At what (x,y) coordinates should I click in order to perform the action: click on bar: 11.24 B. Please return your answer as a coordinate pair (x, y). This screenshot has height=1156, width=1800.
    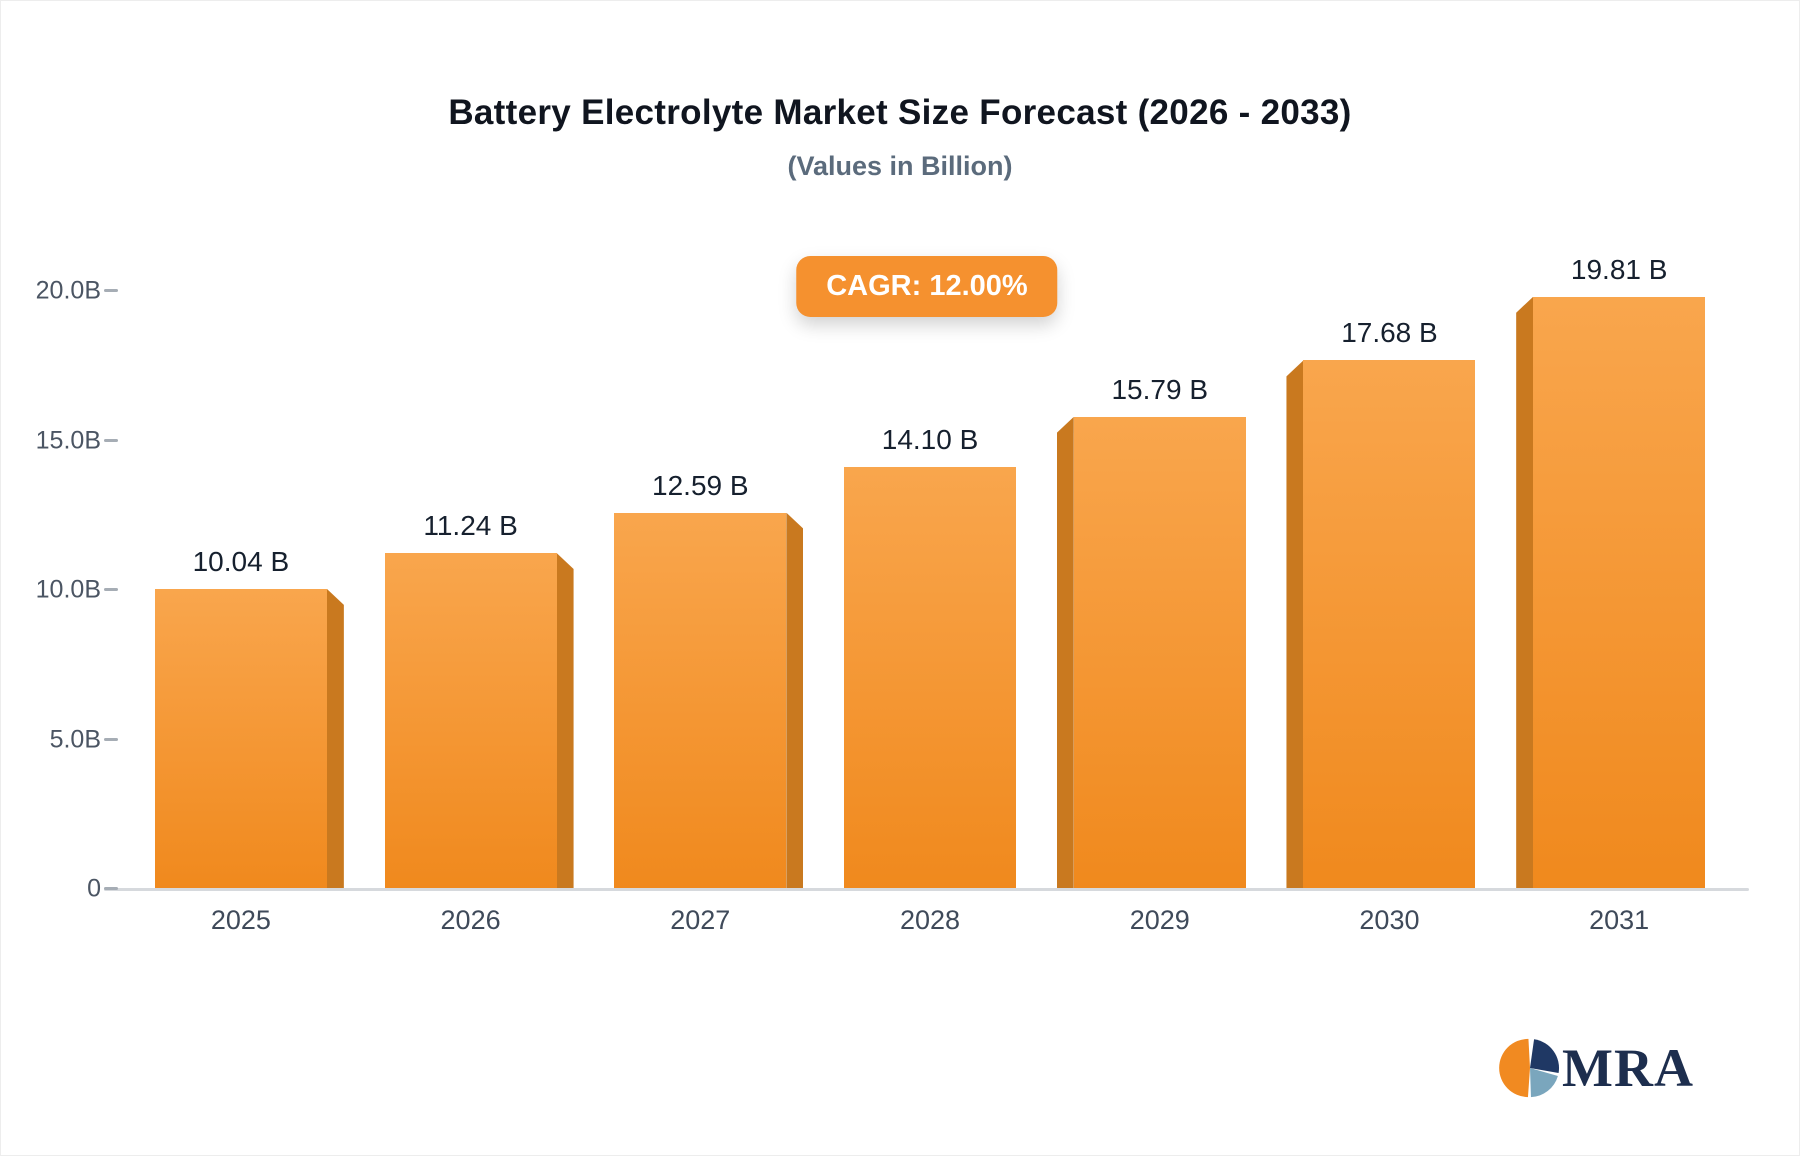
    Looking at the image, I should click on (479, 699).